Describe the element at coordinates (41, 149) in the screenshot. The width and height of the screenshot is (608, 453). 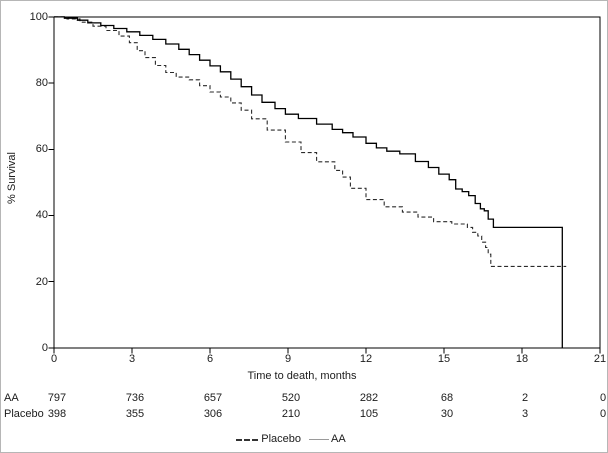
I see `y-tick-label: 60` at that location.